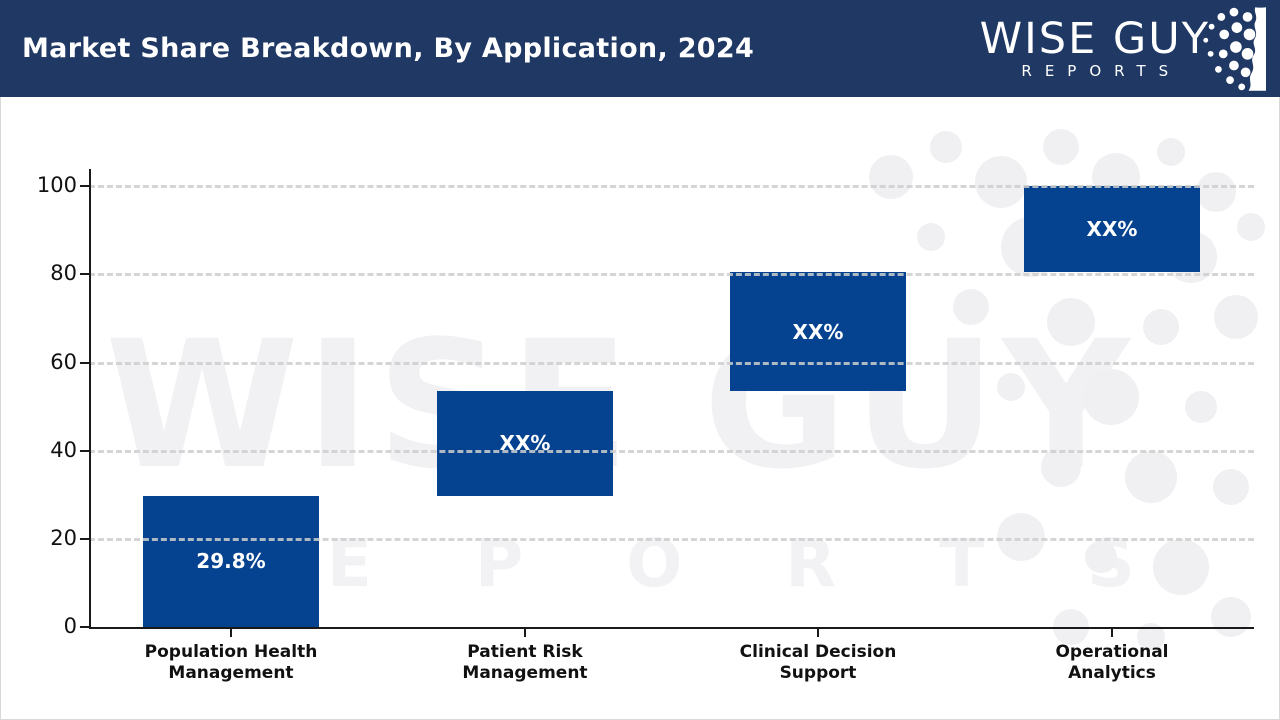  I want to click on y-axis-tick-label: 100, so click(56, 185).